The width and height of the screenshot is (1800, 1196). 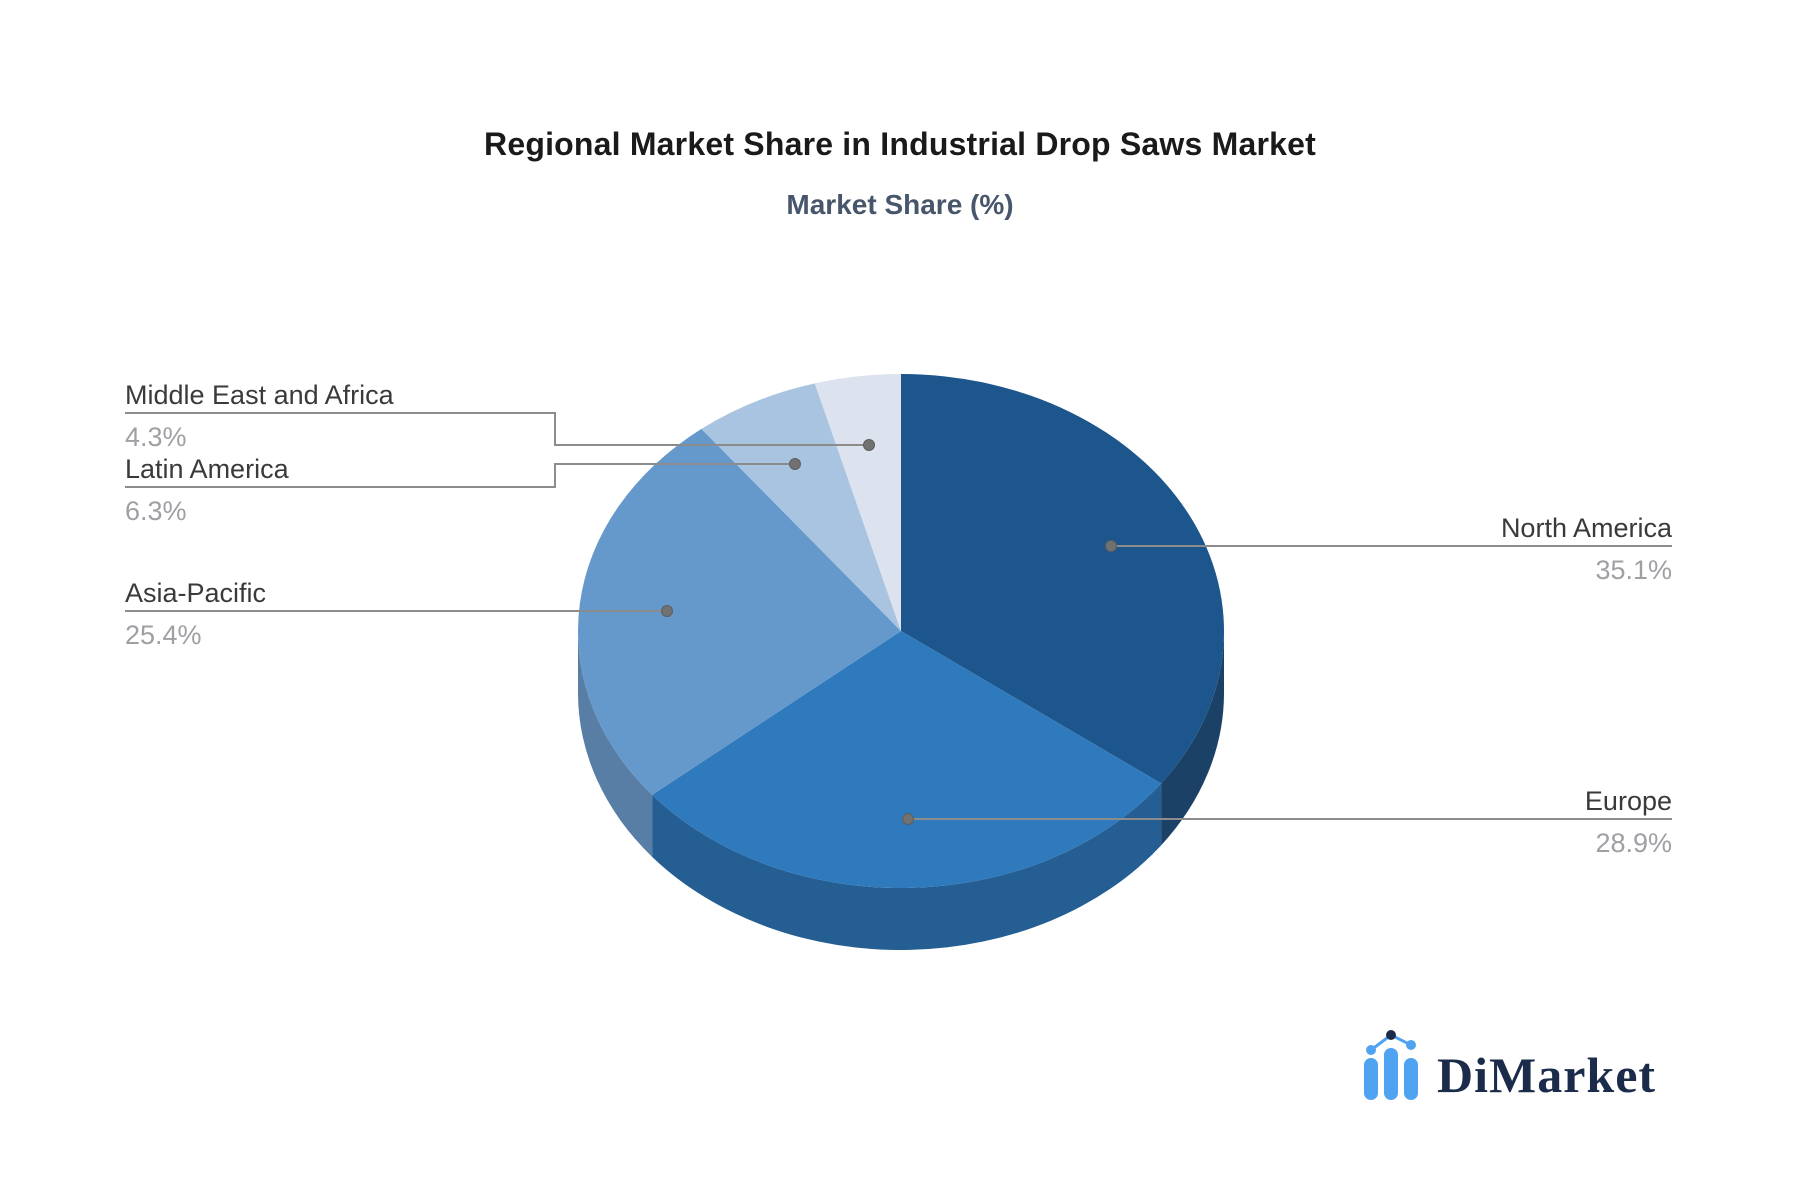 What do you see at coordinates (196, 593) in the screenshot?
I see `slice-label-asia-pacific: Asia-Pacific` at bounding box center [196, 593].